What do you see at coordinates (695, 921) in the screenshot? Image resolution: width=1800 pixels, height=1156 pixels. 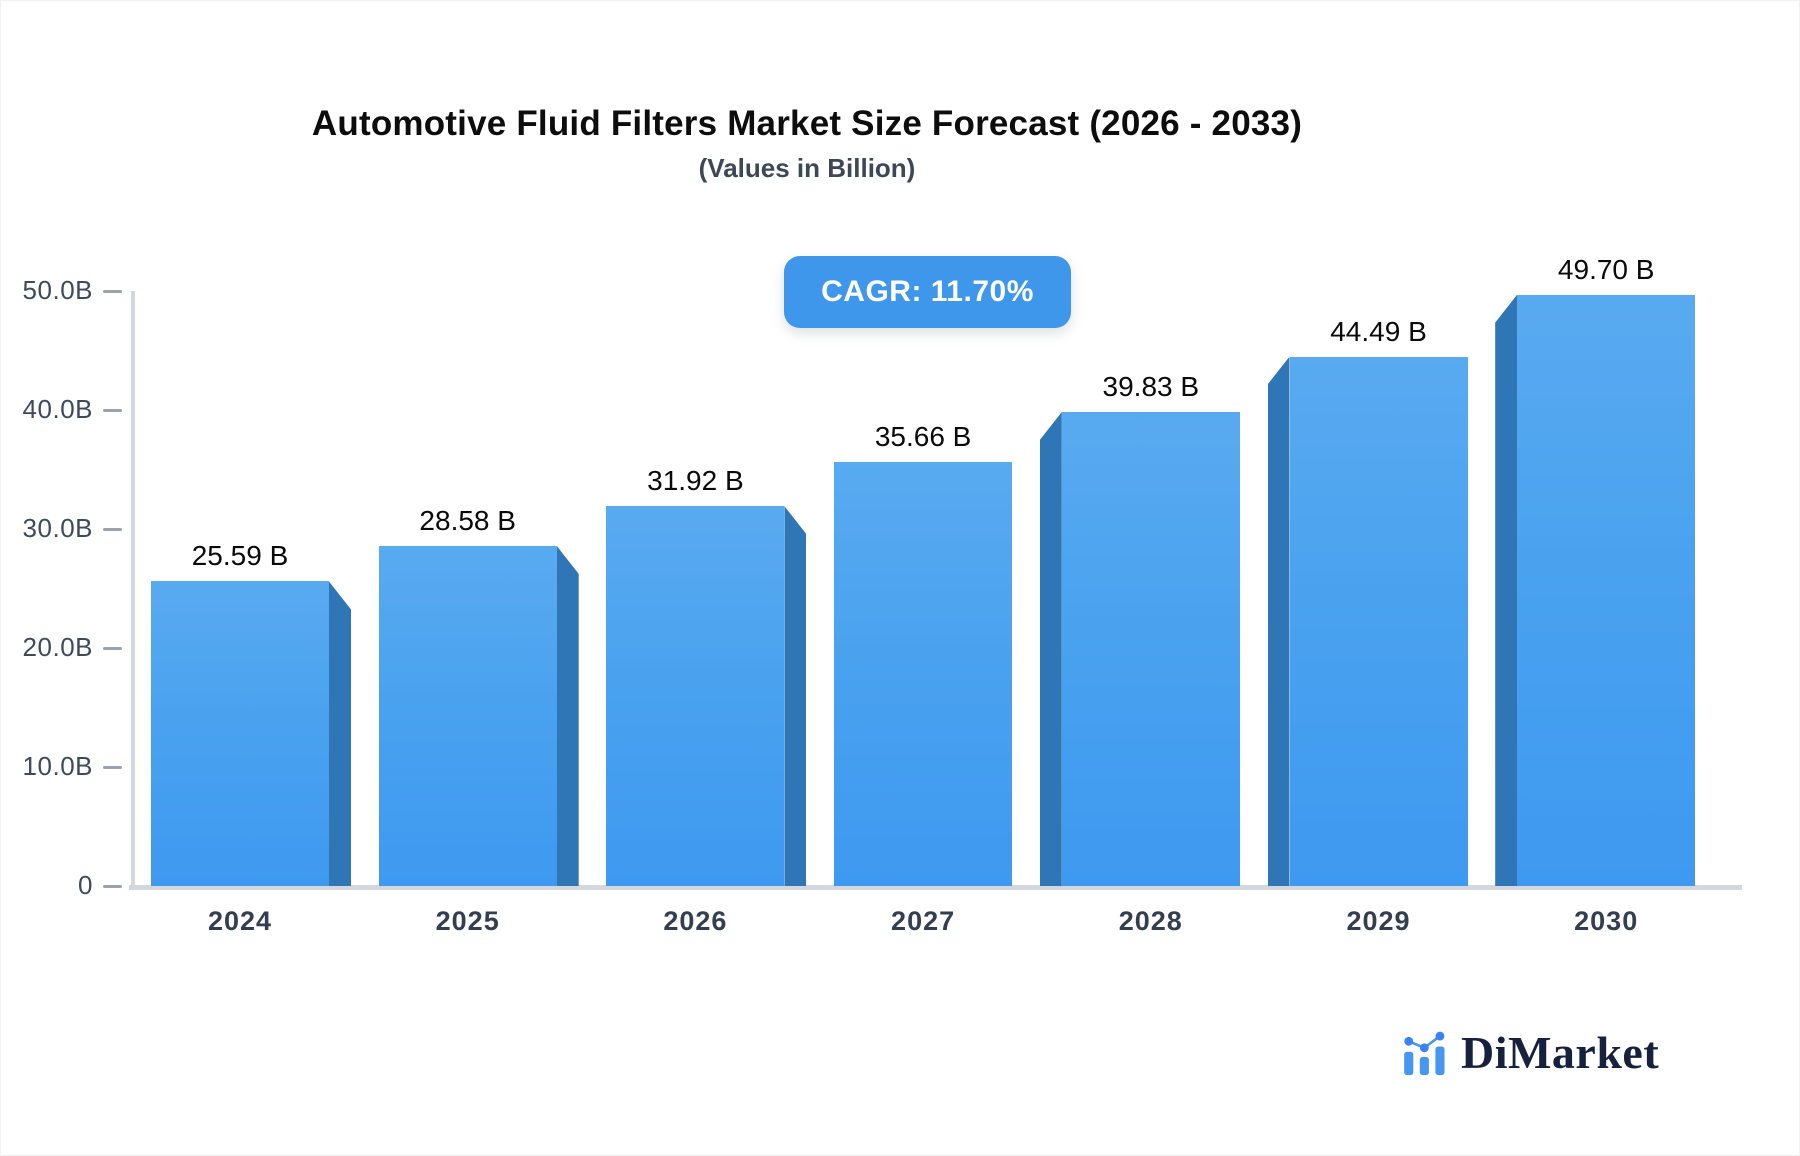 I see `x-axis-label: 2026` at bounding box center [695, 921].